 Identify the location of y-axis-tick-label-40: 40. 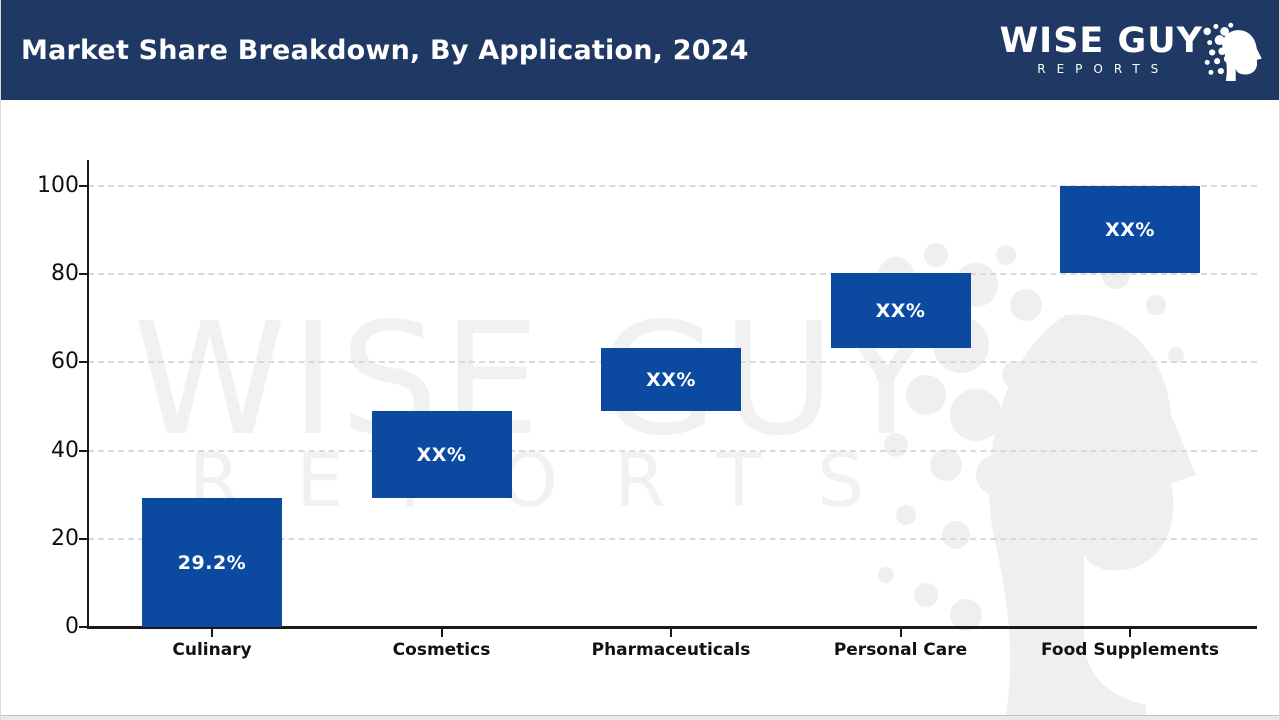
(65, 450).